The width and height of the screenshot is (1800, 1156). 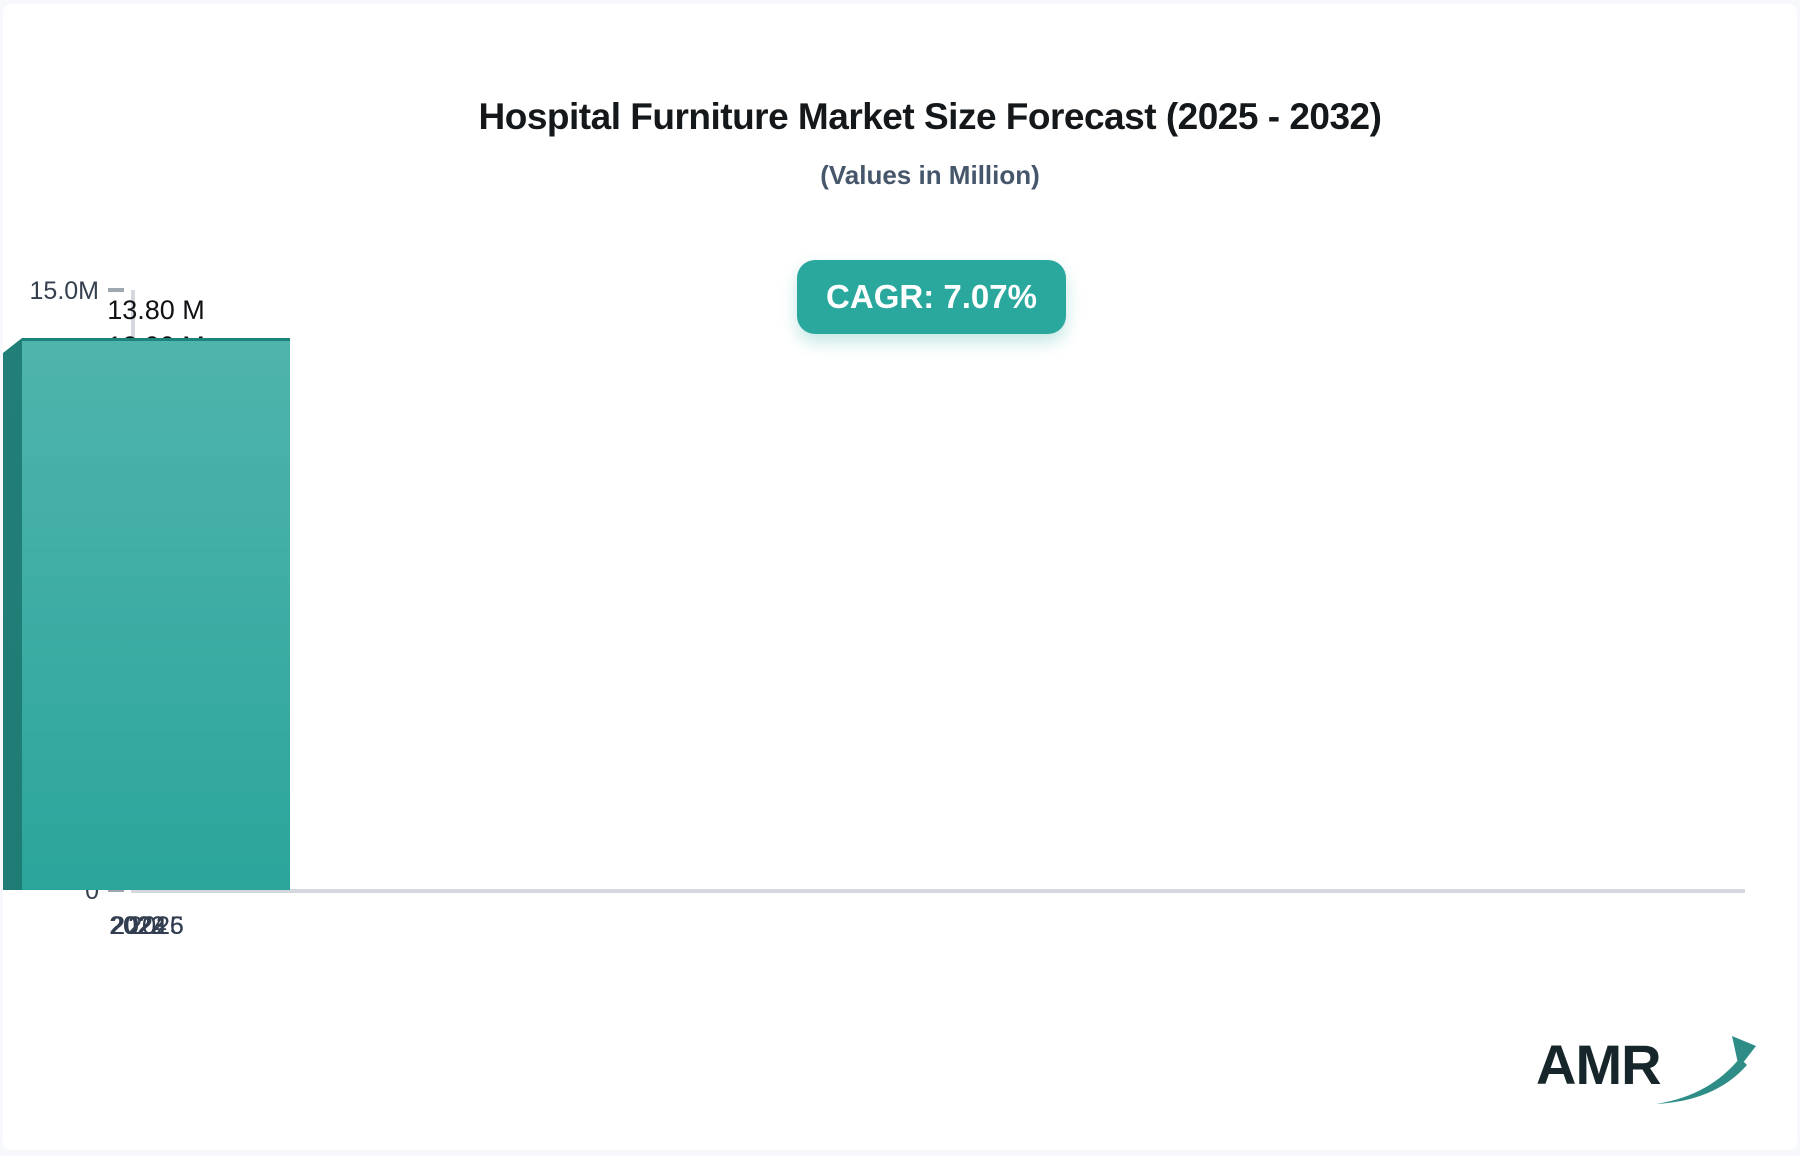 I want to click on x-axis-label: 2024, so click(x=139, y=926).